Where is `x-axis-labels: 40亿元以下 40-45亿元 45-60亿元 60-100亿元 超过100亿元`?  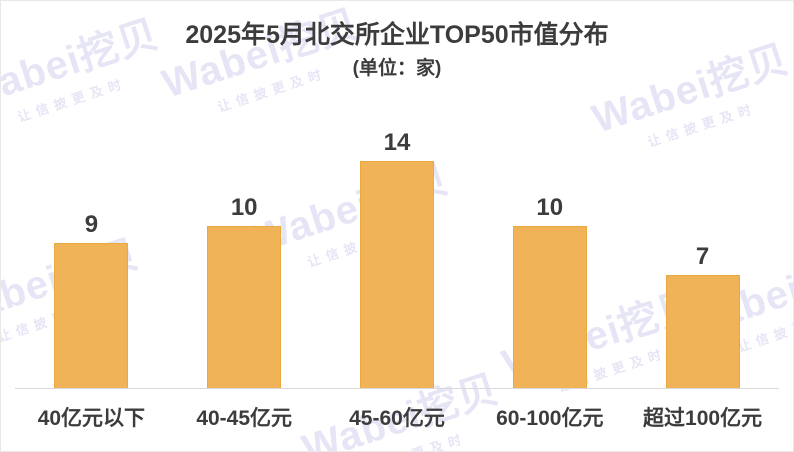
x-axis-labels: 40亿元以下 40-45亿元 45-60亿元 60-100亿元 超过100亿元 is located at coordinates (397, 417).